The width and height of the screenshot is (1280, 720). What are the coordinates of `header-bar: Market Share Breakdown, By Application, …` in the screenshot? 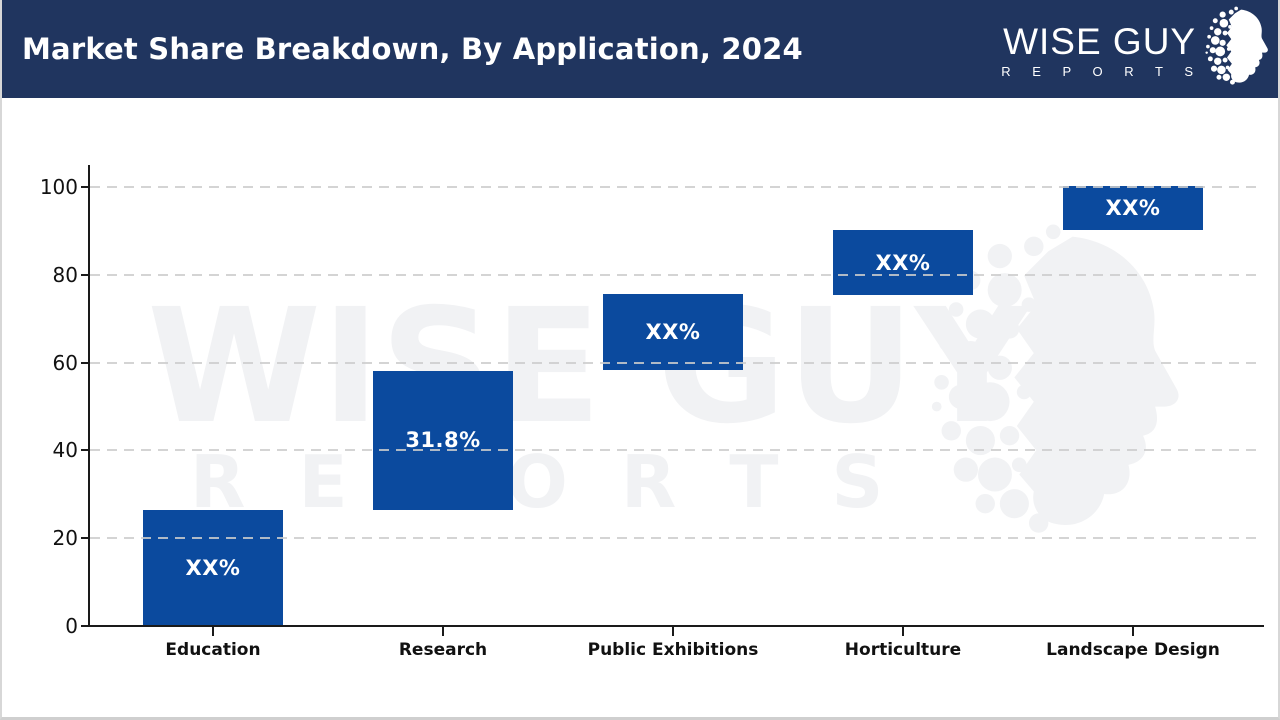 It's located at (640, 49).